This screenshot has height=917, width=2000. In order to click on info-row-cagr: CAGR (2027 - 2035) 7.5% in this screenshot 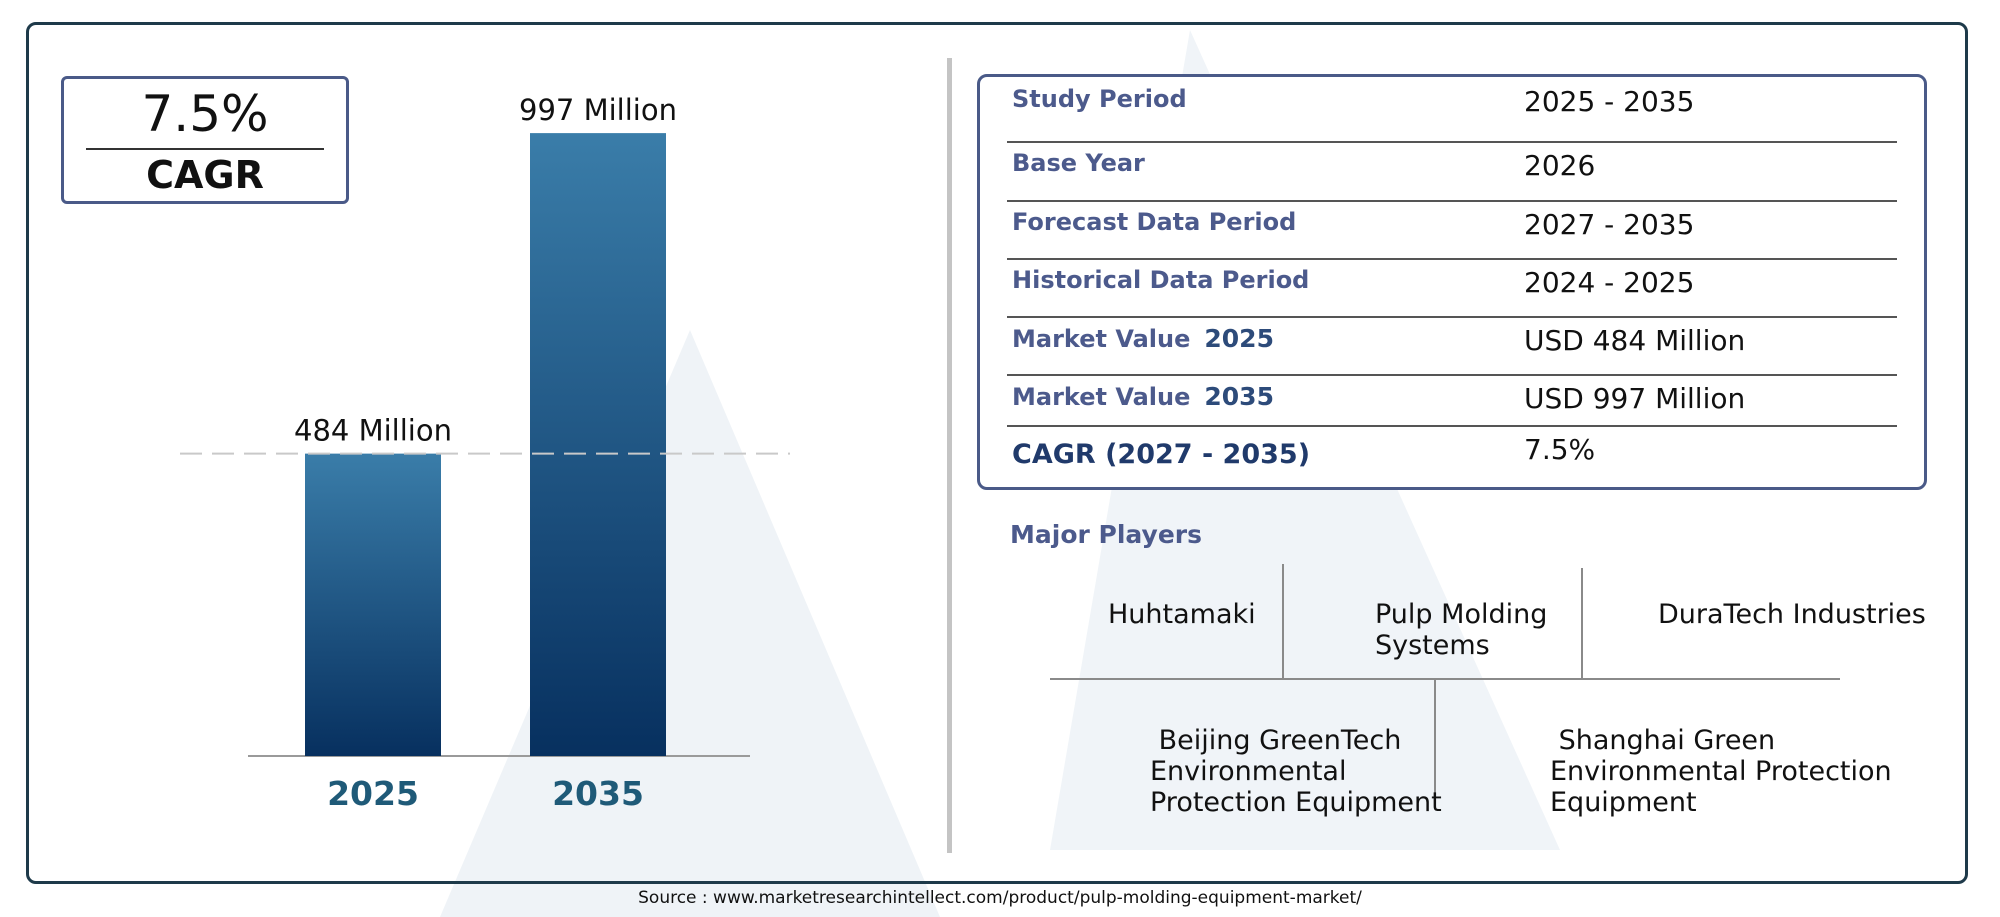, I will do `click(1452, 456)`.